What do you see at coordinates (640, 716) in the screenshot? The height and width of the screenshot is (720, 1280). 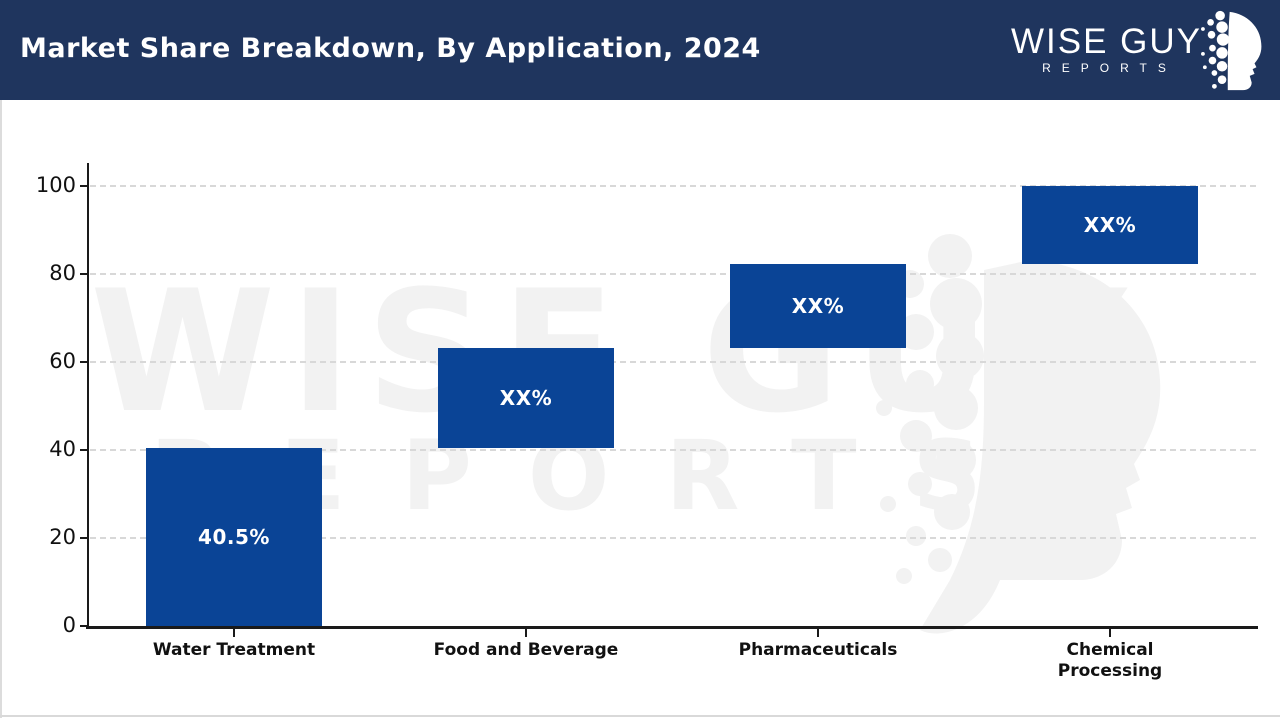 I see `bottom-edge-hairline` at bounding box center [640, 716].